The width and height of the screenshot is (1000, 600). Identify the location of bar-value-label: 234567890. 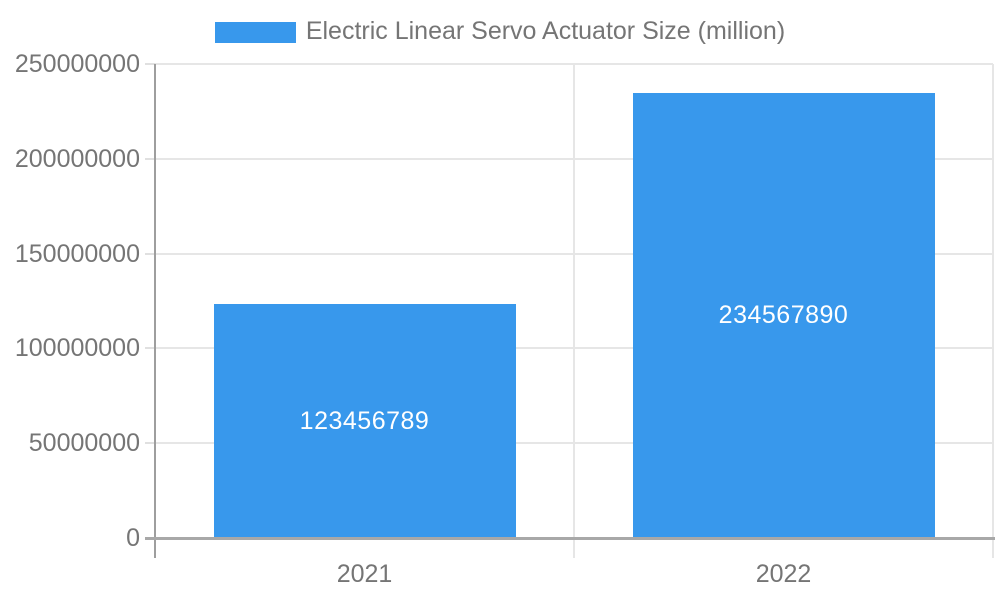
(783, 315).